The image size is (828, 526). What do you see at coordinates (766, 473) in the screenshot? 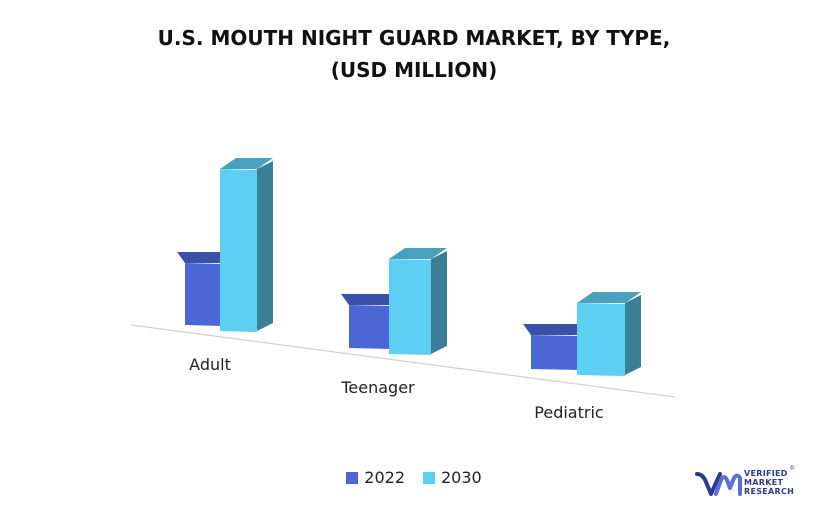
I see `logo-line-1: VERIFIED` at bounding box center [766, 473].